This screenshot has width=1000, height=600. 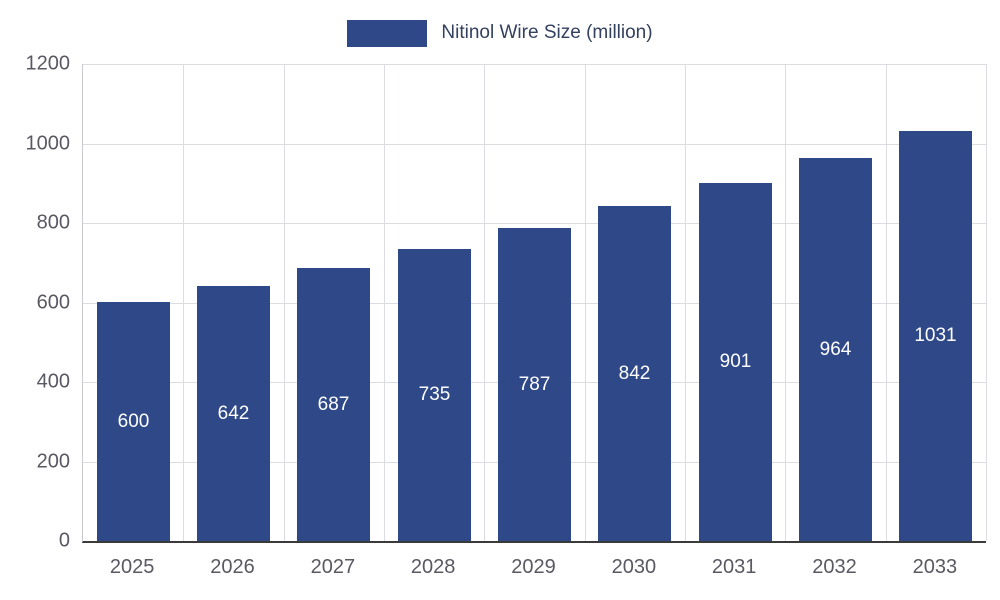 I want to click on y-tick-label: 800, so click(x=53, y=222).